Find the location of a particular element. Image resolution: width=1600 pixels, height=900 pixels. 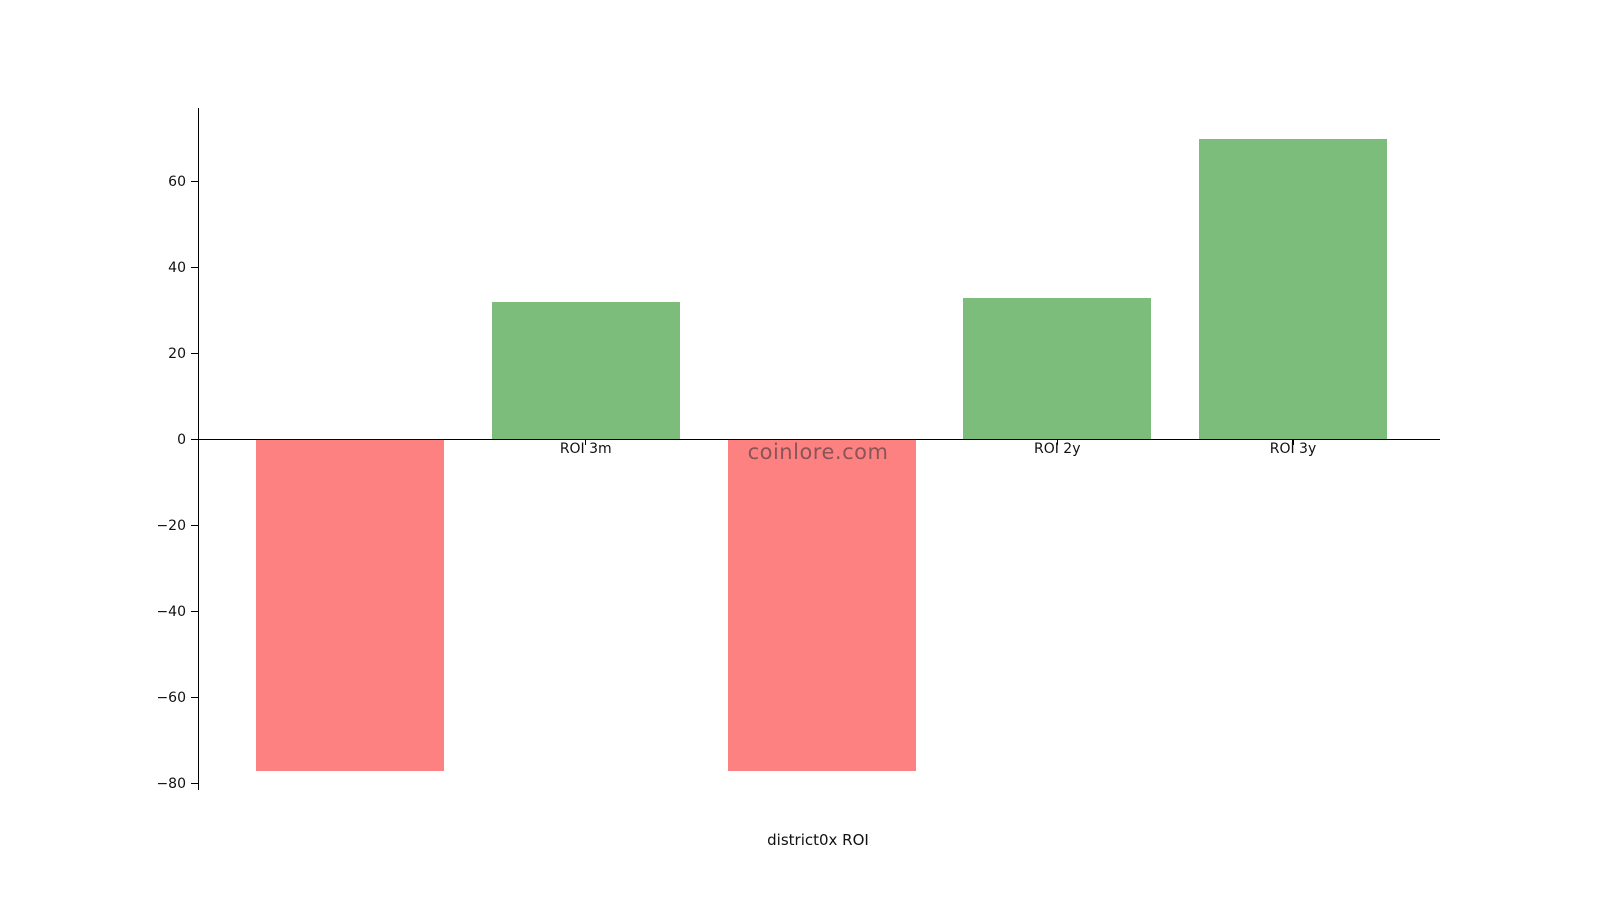

y-axis-tick-label: 0 is located at coordinates (181, 439).